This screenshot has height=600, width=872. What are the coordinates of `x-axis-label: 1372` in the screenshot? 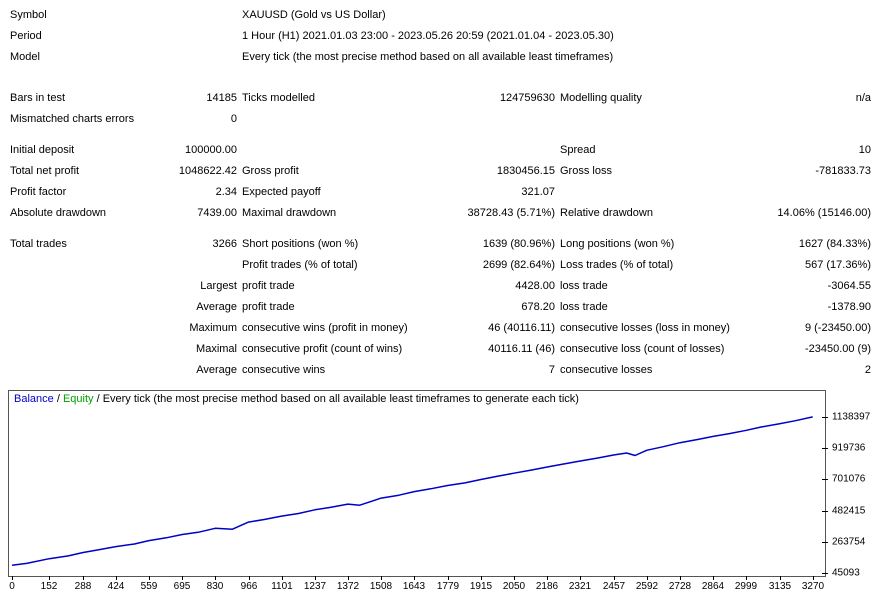 It's located at (348, 586).